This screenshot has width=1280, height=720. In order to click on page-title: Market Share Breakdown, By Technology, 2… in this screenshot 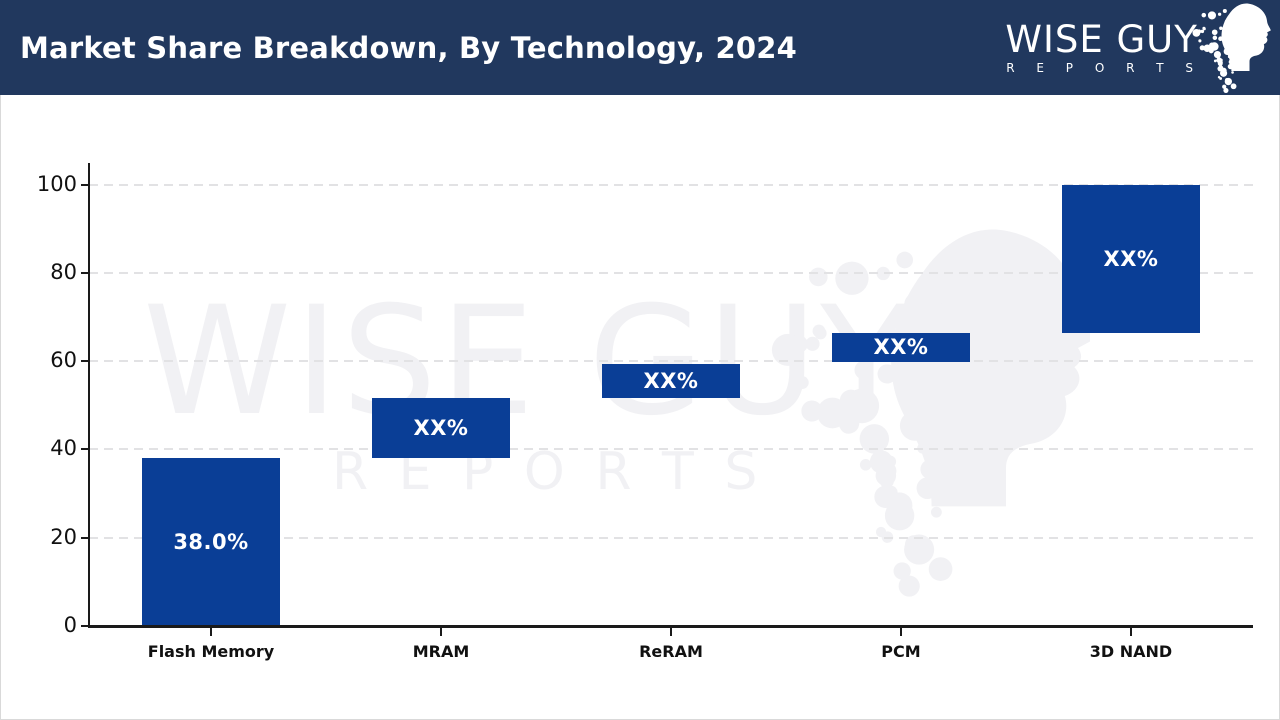, I will do `click(409, 47)`.